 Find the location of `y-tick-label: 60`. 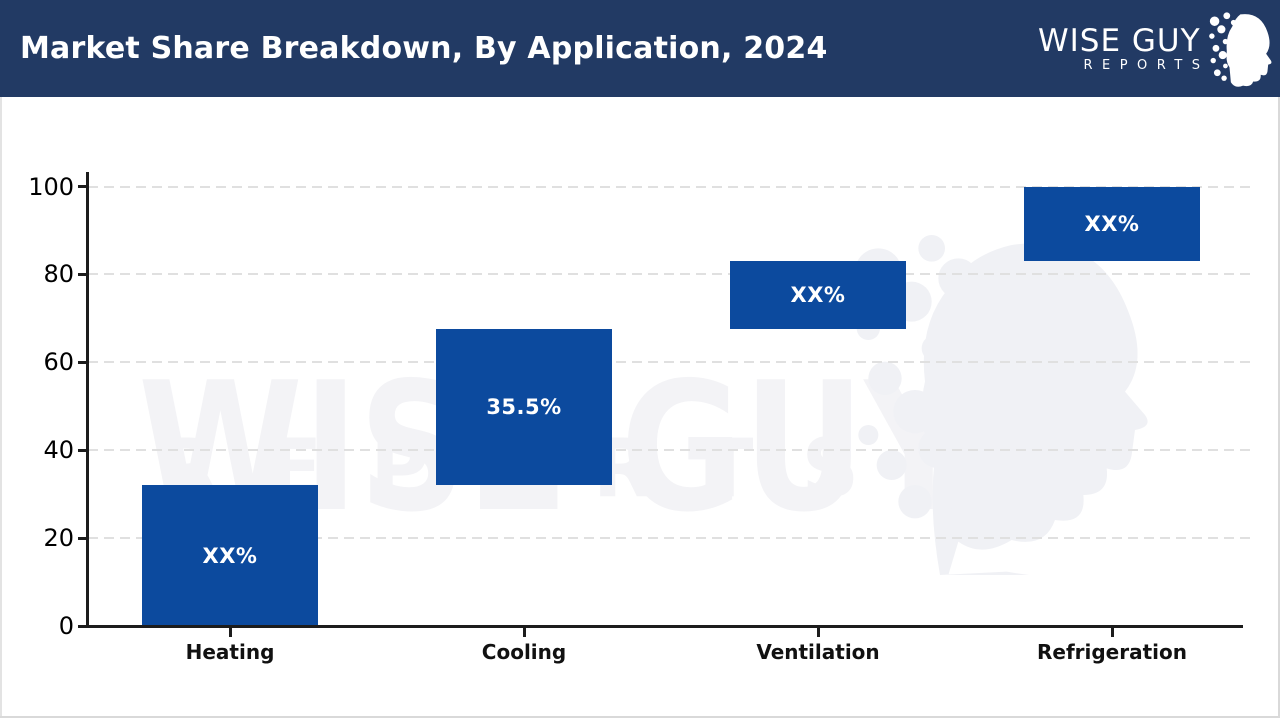

y-tick-label: 60 is located at coordinates (58, 362).